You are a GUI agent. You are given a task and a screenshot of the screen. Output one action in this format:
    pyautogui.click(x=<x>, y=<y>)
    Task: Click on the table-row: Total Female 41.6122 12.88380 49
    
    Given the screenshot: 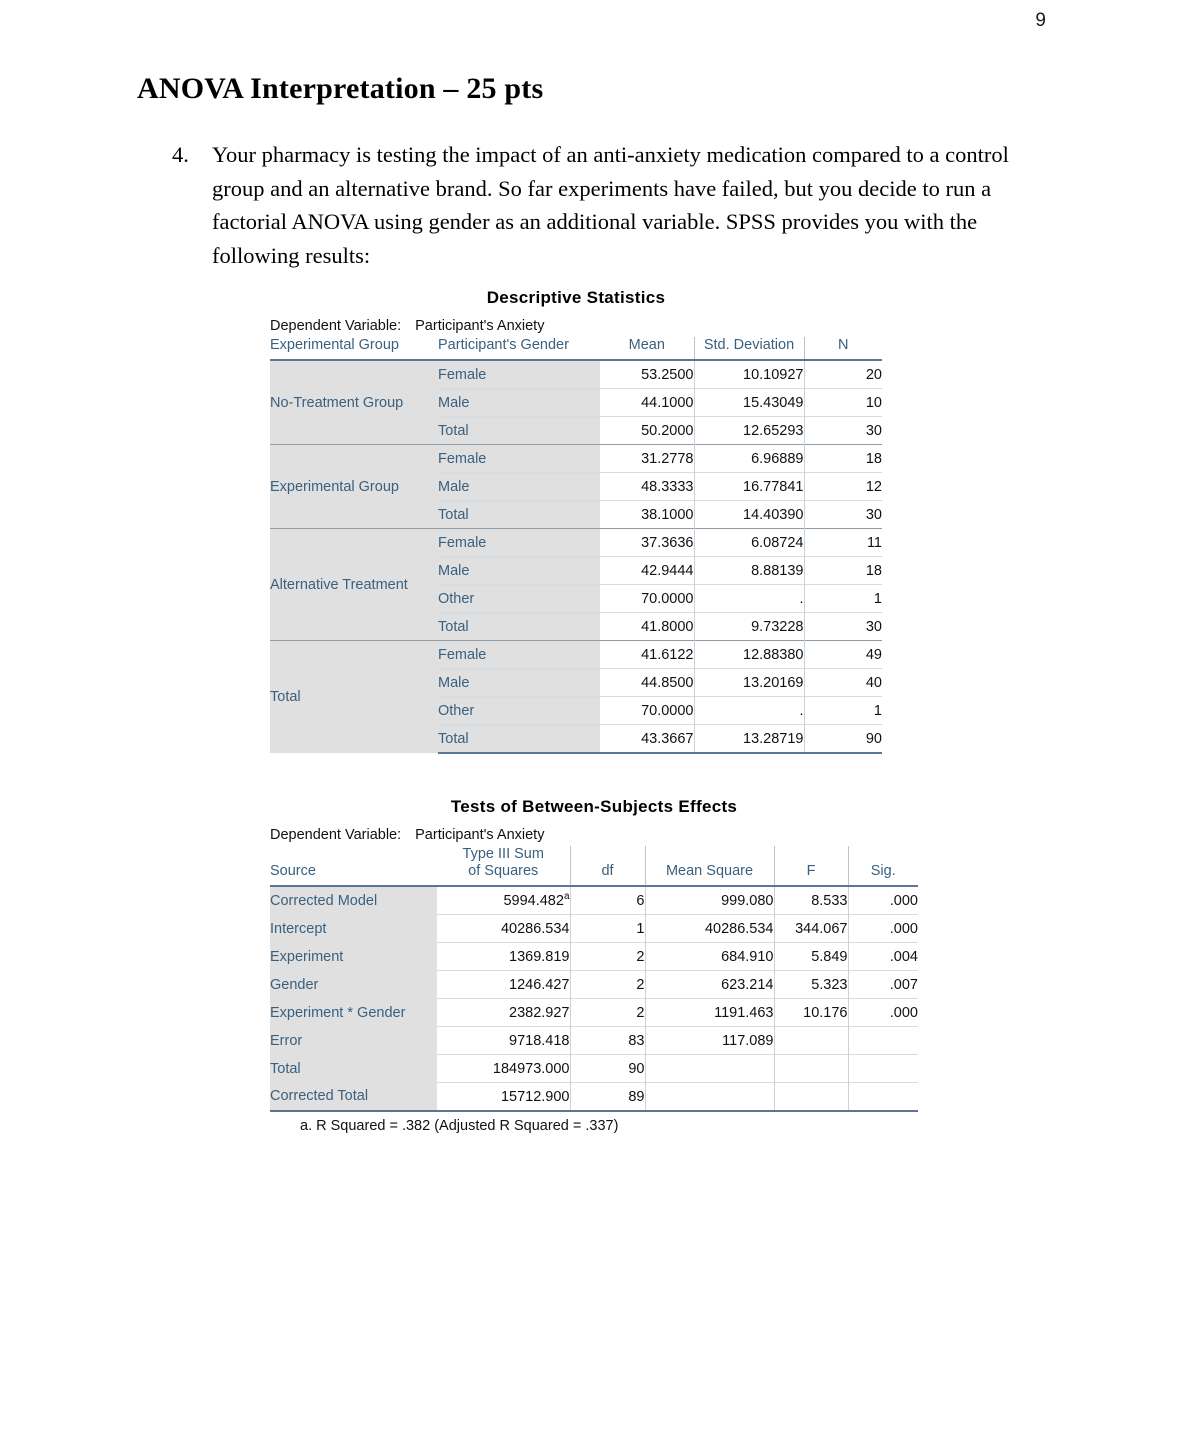 What is the action you would take?
    pyautogui.click(x=576, y=696)
    